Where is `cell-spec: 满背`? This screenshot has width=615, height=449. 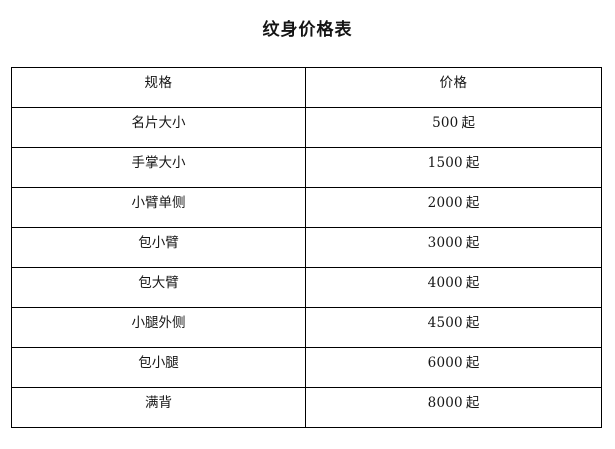 cell-spec: 满背 is located at coordinates (158, 407).